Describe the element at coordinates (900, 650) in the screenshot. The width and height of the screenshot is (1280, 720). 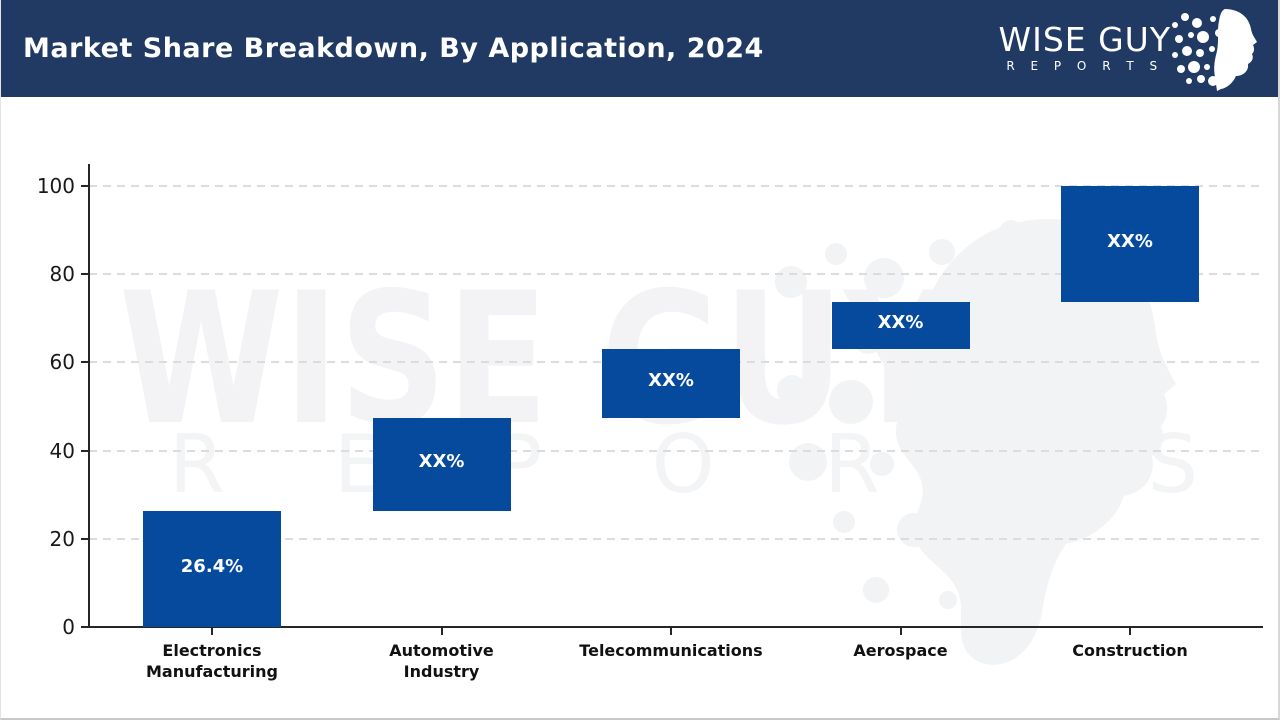
I see `x-axis-label-aerospace: Aerospace` at that location.